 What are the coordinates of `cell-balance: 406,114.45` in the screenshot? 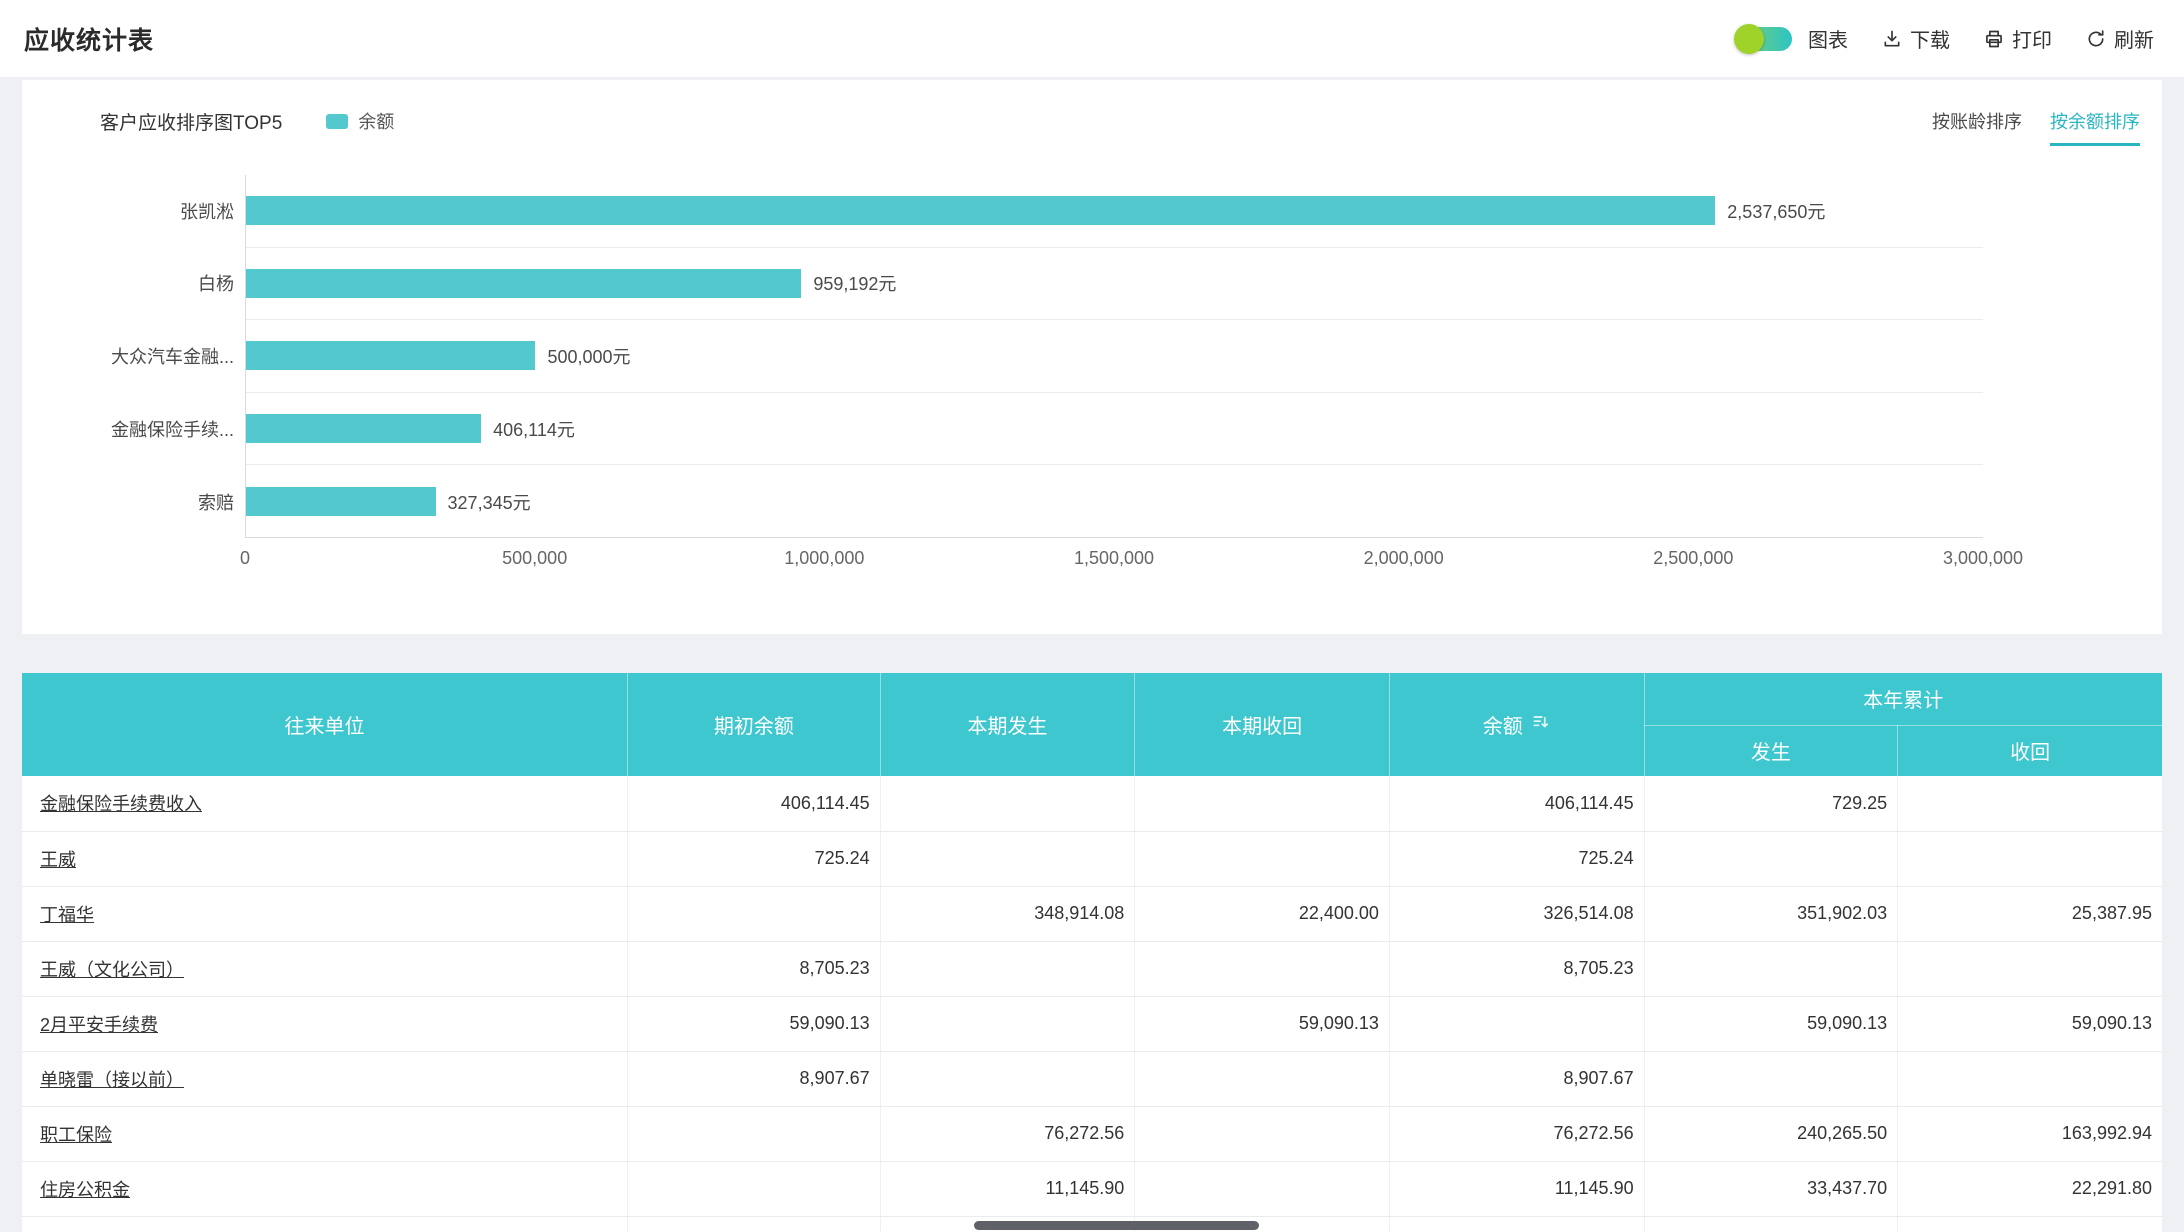 It's located at (1517, 804).